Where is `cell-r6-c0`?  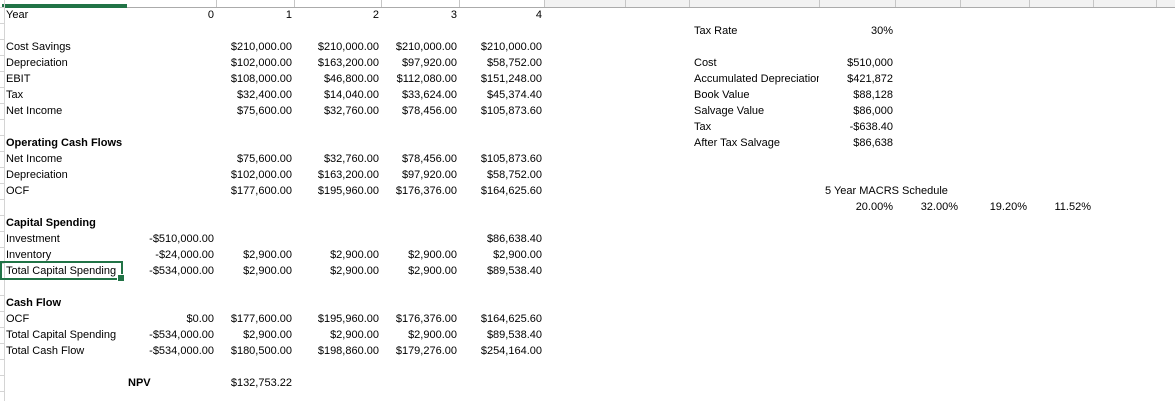
cell-r6-c0 is located at coordinates (170, 111).